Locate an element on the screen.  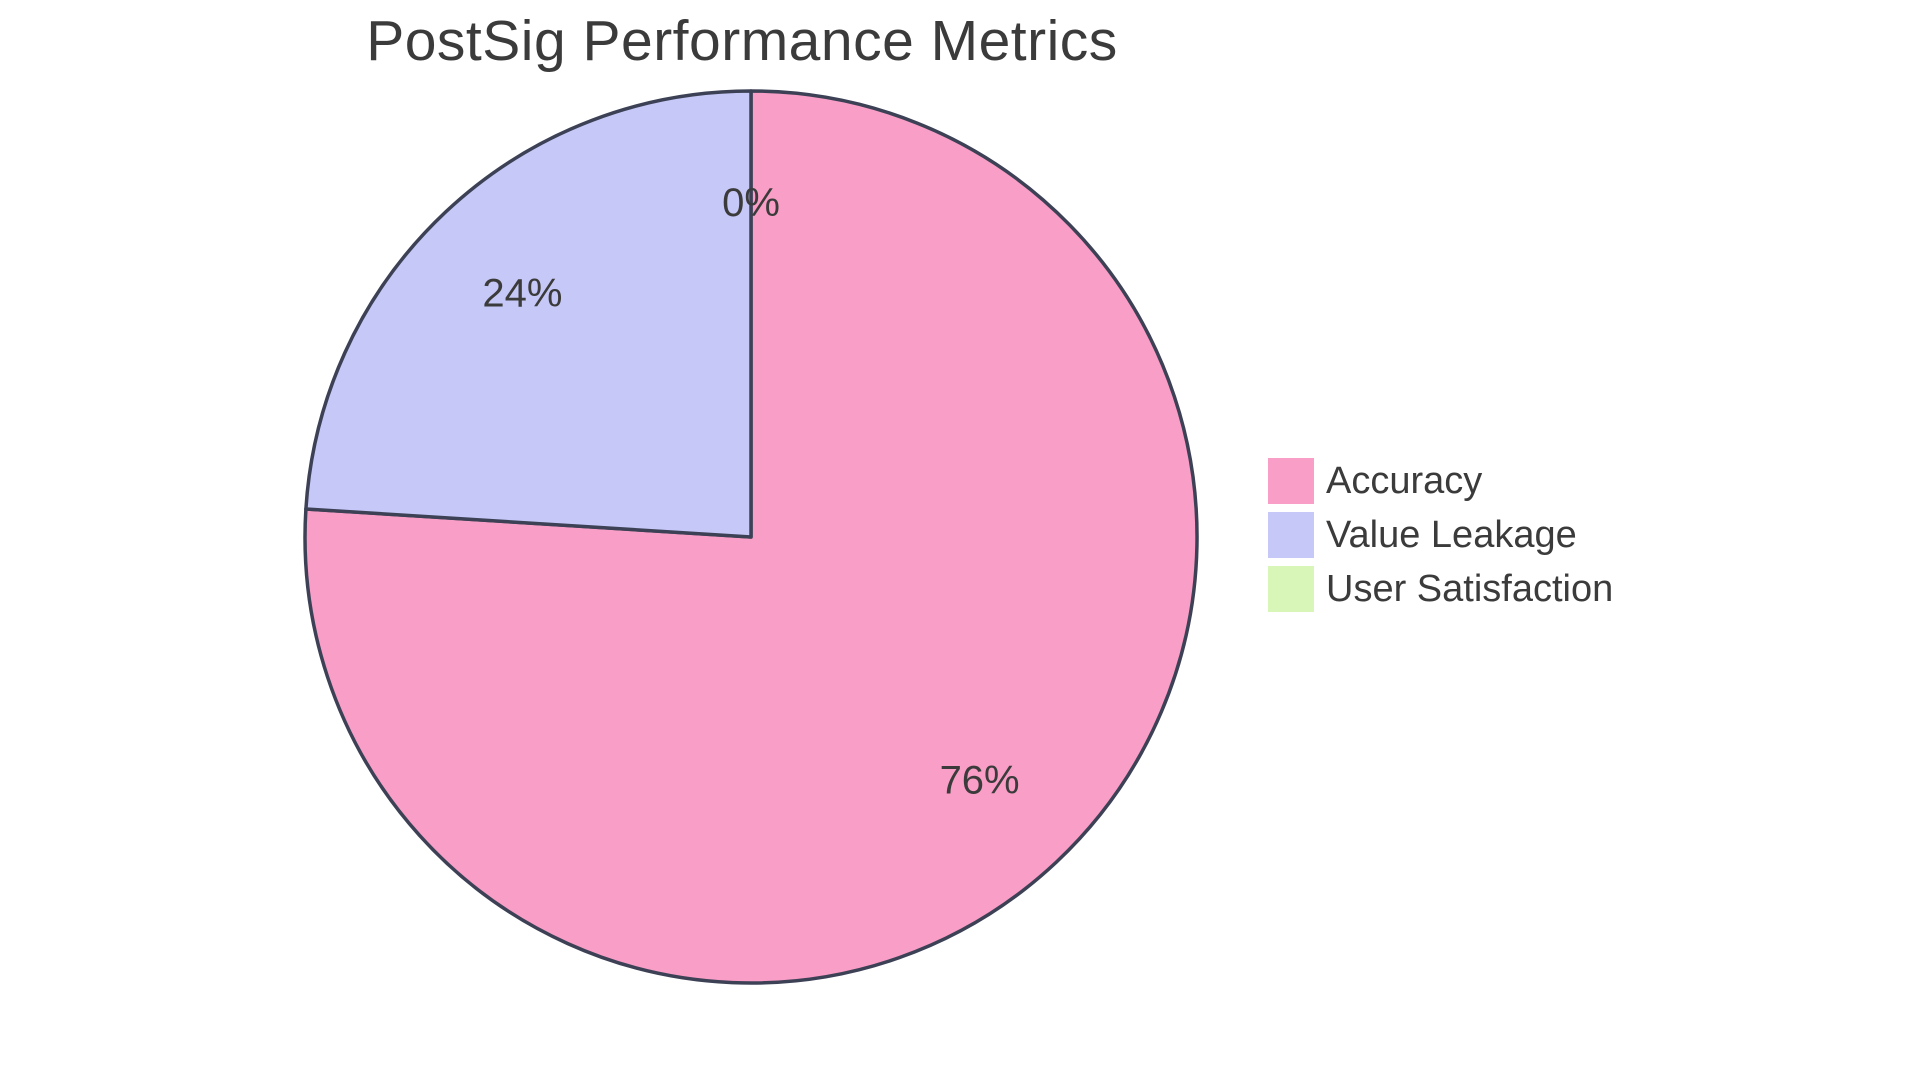
legend-item-user-satisfaction: User Satisfaction is located at coordinates (1440, 589).